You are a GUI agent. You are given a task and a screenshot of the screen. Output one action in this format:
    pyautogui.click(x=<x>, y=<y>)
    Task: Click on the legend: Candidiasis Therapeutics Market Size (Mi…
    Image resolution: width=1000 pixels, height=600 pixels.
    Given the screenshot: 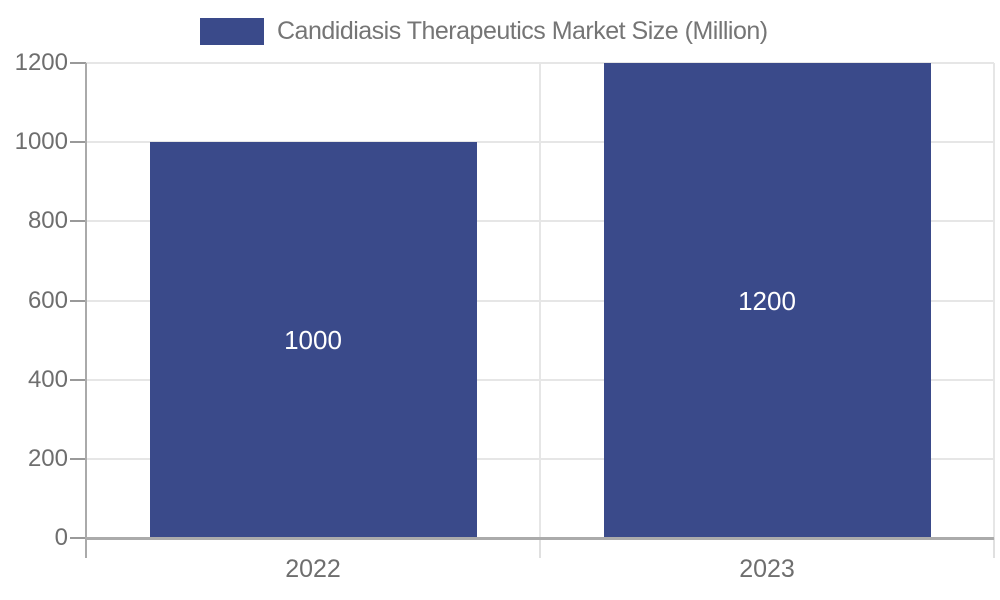 What is the action you would take?
    pyautogui.click(x=484, y=31)
    